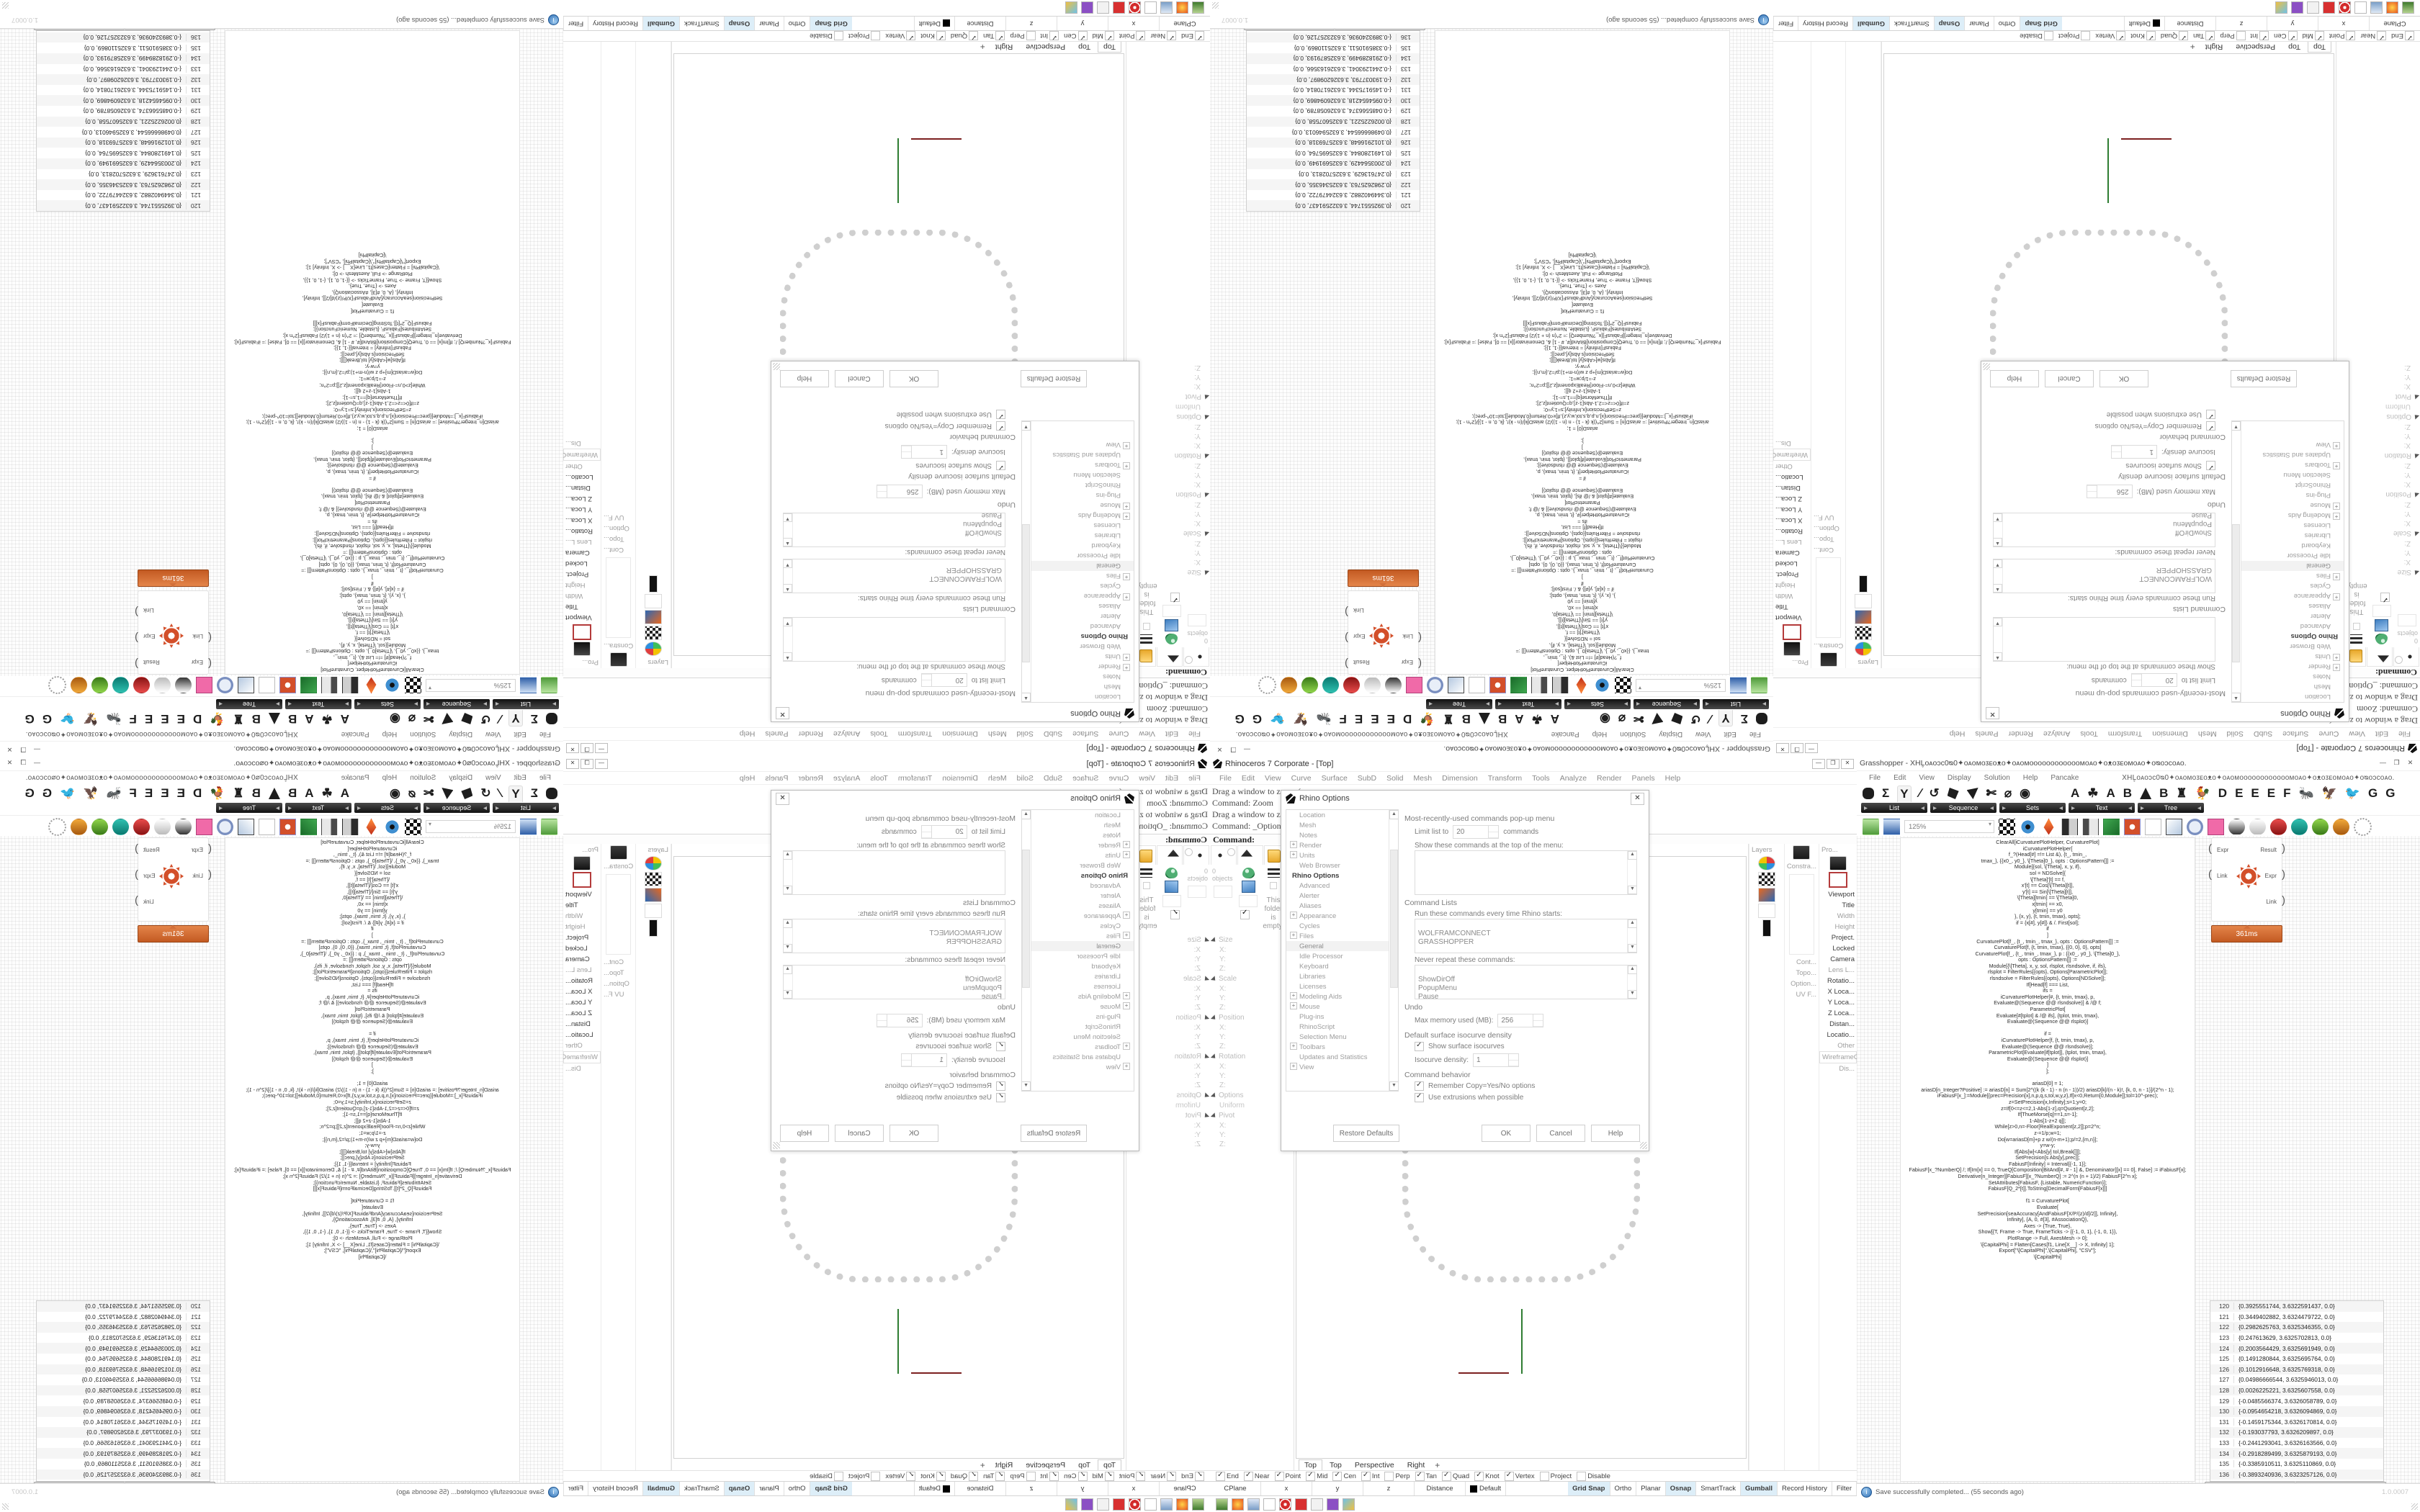 This screenshot has width=2420, height=1512. I want to click on vector-icon: ∕, so click(500, 719).